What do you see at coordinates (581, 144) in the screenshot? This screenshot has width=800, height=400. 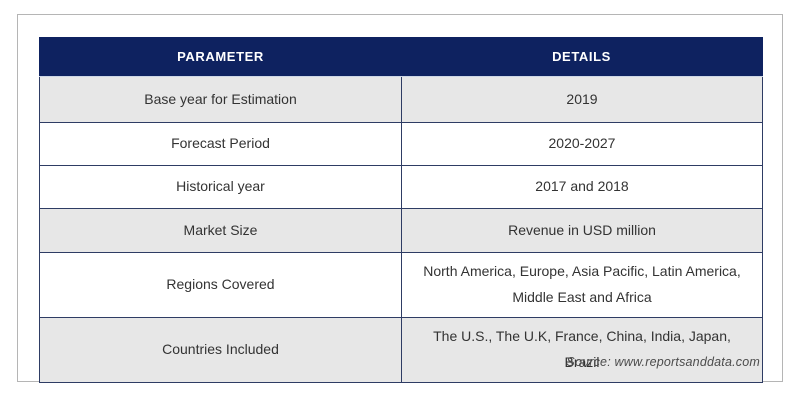 I see `details-cell: 2020-2027` at bounding box center [581, 144].